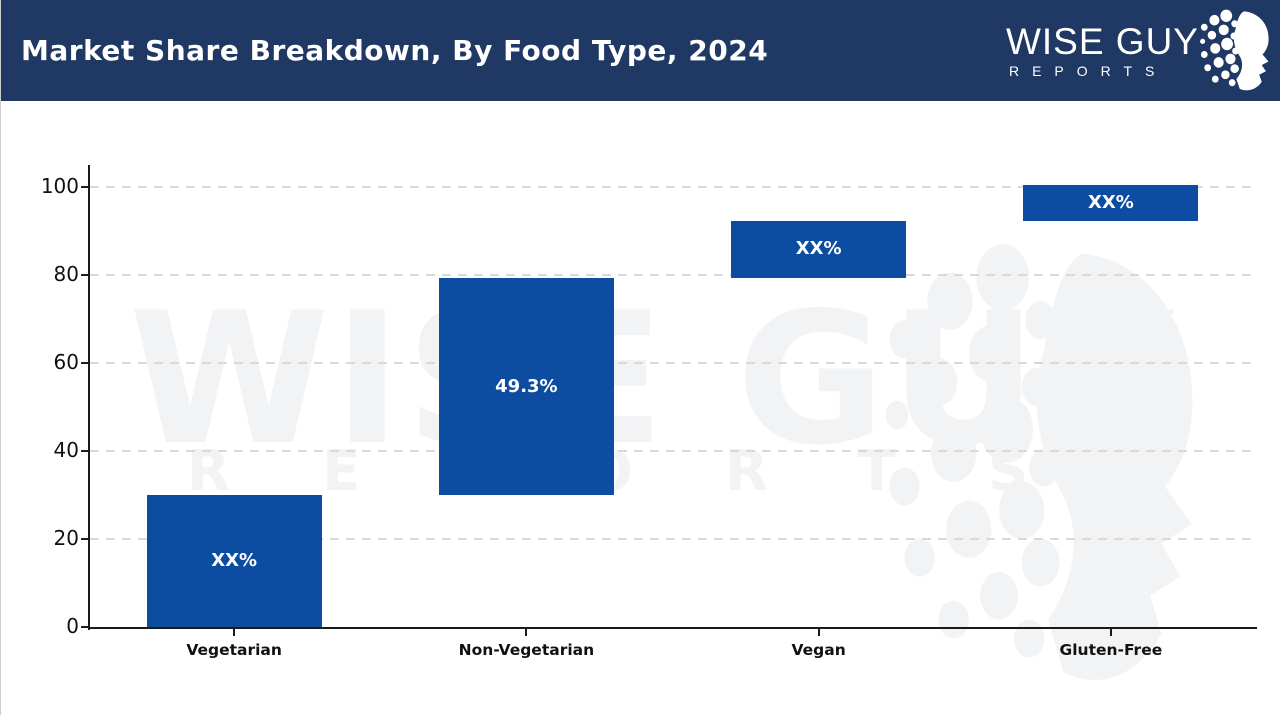 The image size is (1280, 720). Describe the element at coordinates (1102, 41) in the screenshot. I see `logo-line1: WISE GUY` at that location.